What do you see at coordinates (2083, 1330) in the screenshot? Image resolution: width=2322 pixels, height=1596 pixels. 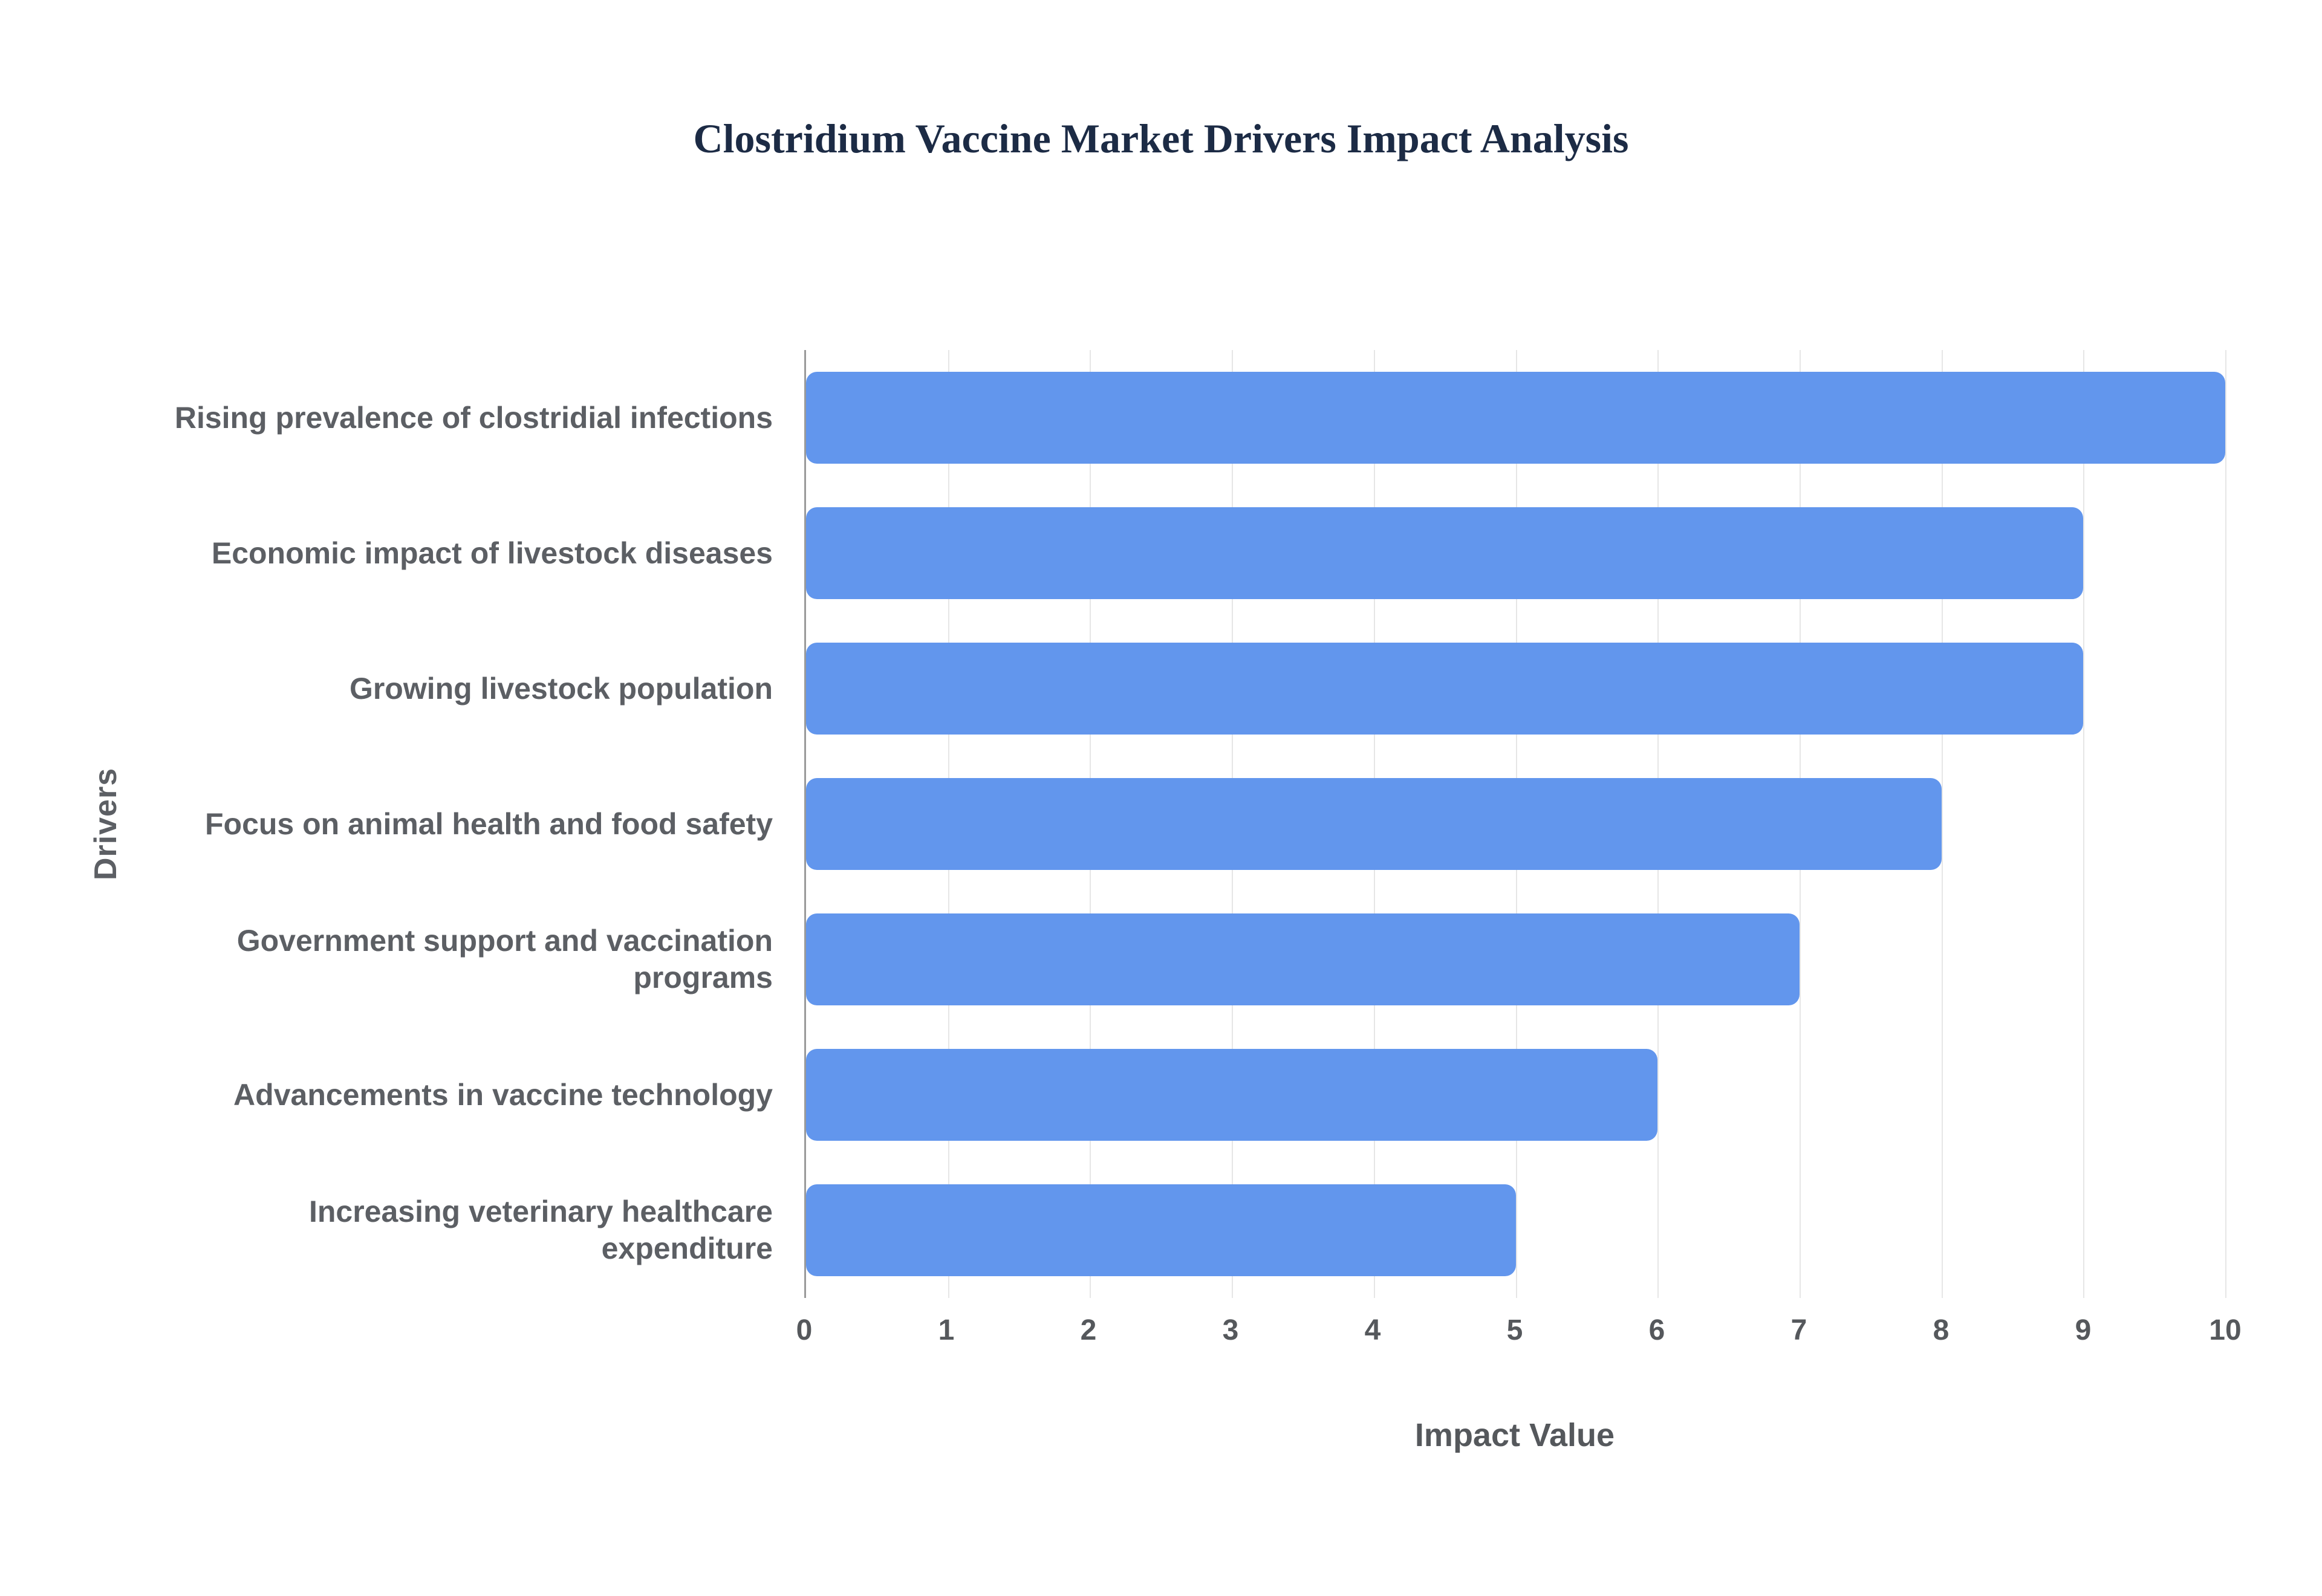 I see `x-tick-label: 9` at bounding box center [2083, 1330].